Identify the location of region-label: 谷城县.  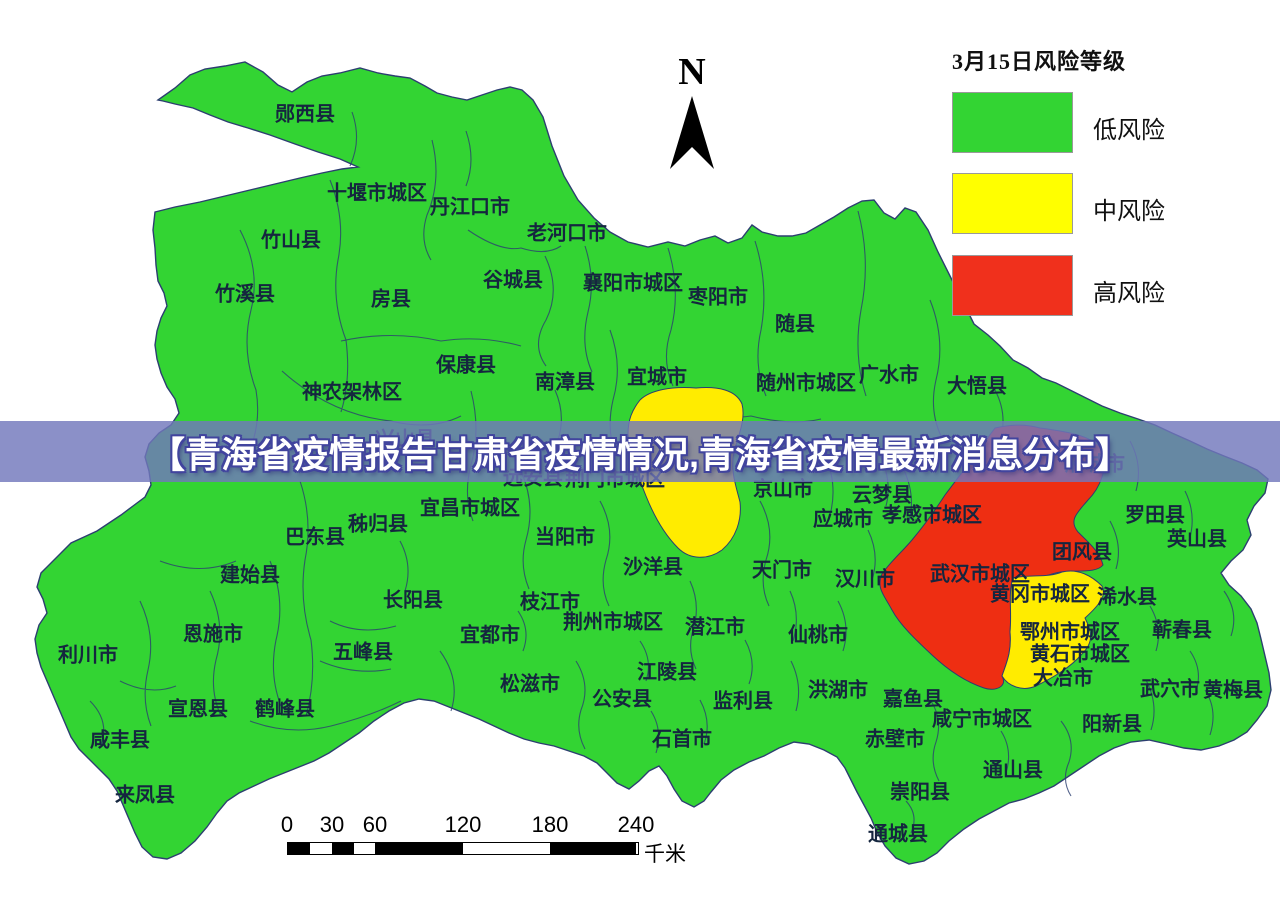
(513, 280).